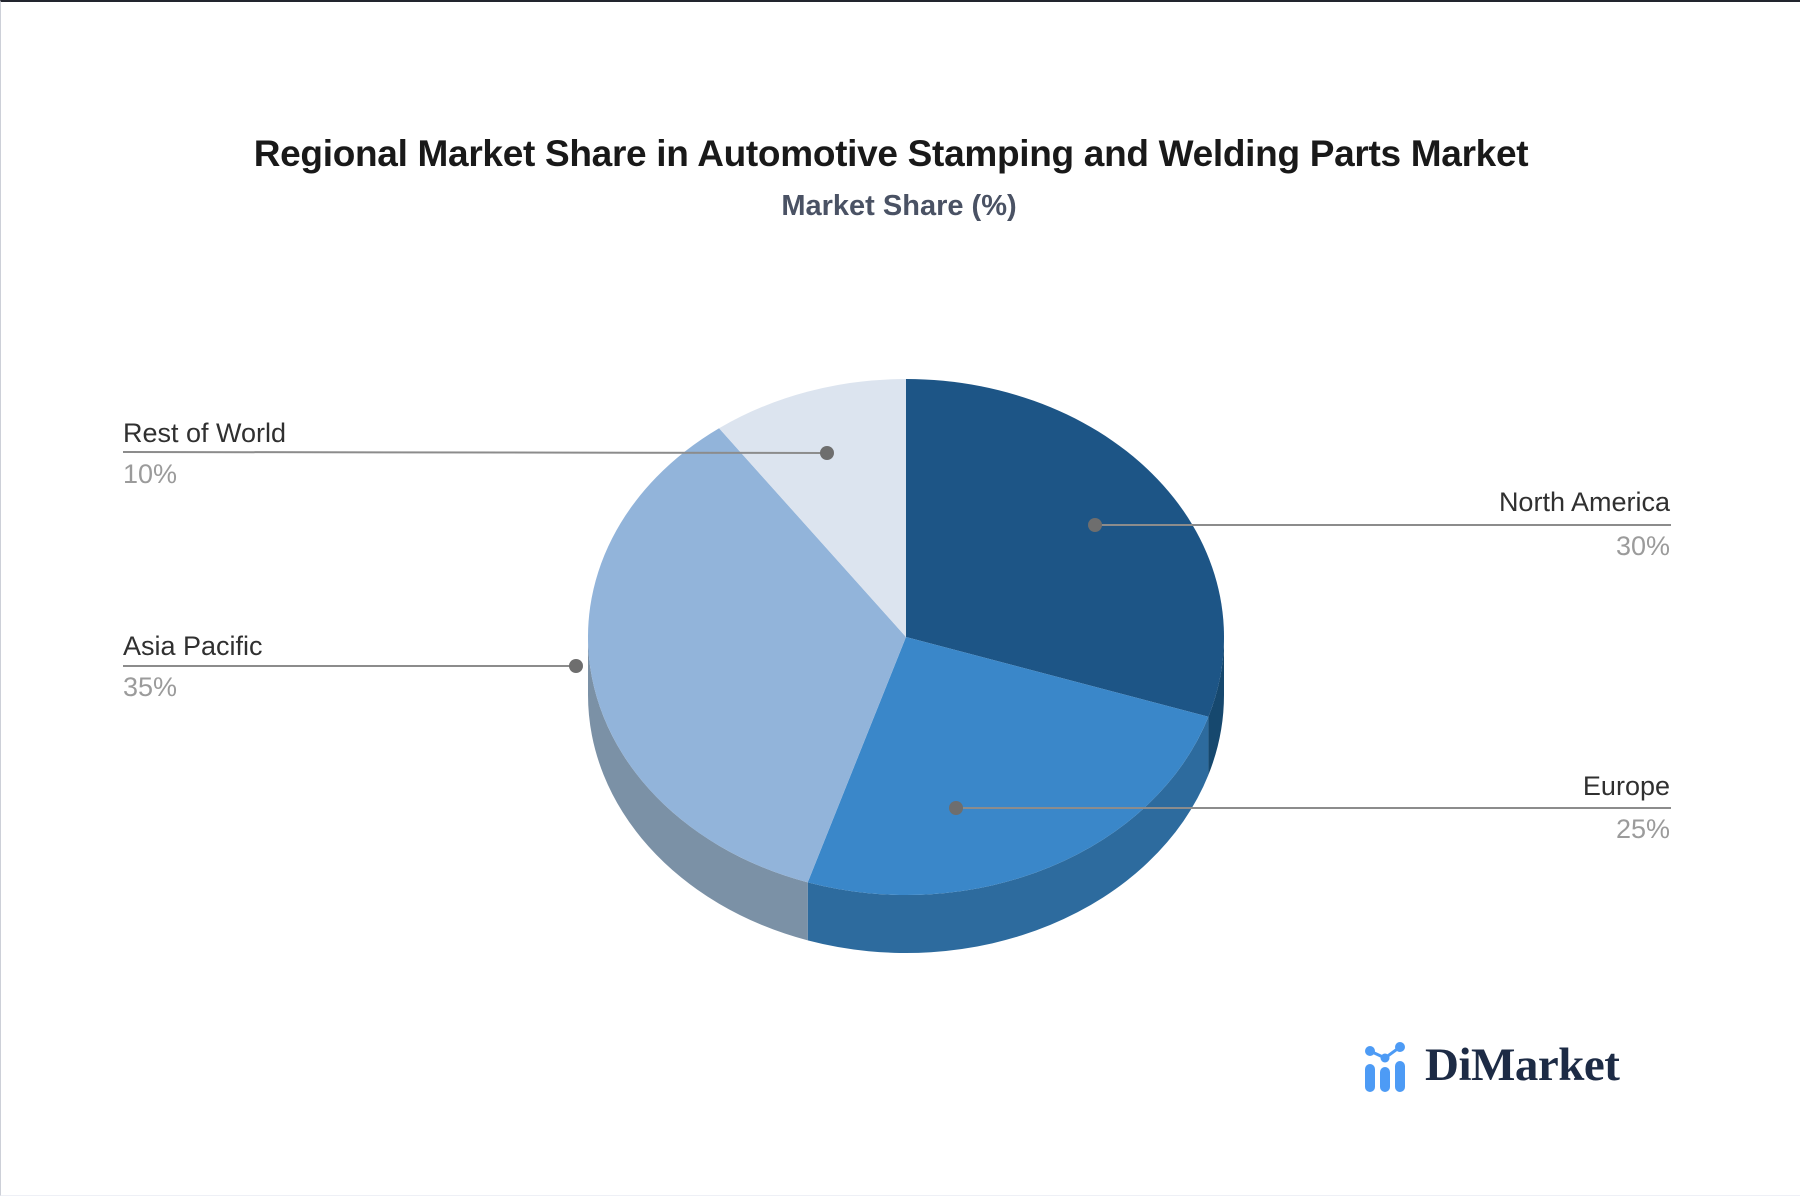  What do you see at coordinates (812, 508) in the screenshot?
I see `pie-slice-rest-of-world` at bounding box center [812, 508].